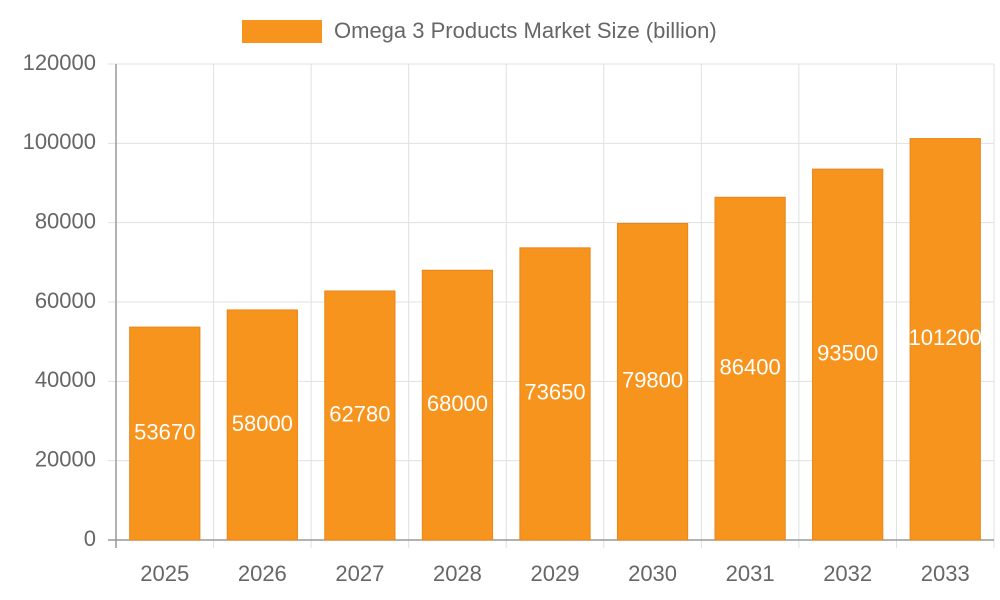 This screenshot has width=1000, height=600. I want to click on x-tick-label: 2026, so click(262, 573).